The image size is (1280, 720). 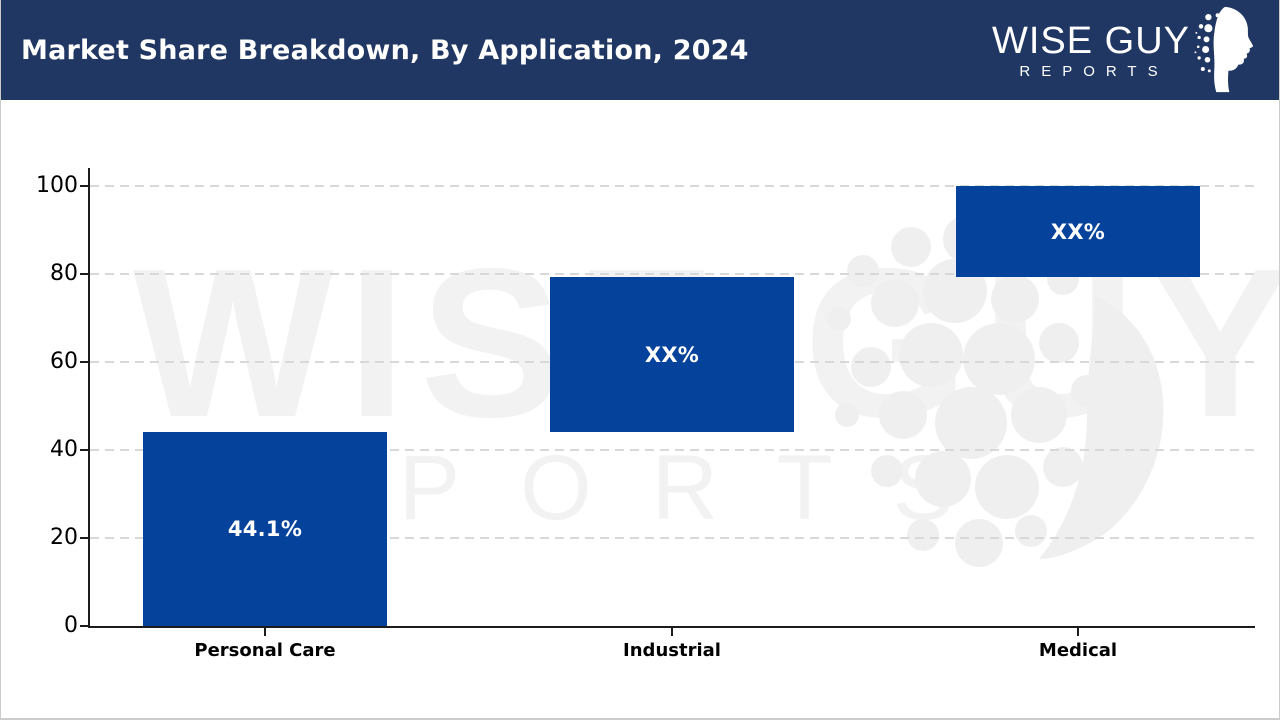 What do you see at coordinates (64, 449) in the screenshot?
I see `y-tick-label-40: 40` at bounding box center [64, 449].